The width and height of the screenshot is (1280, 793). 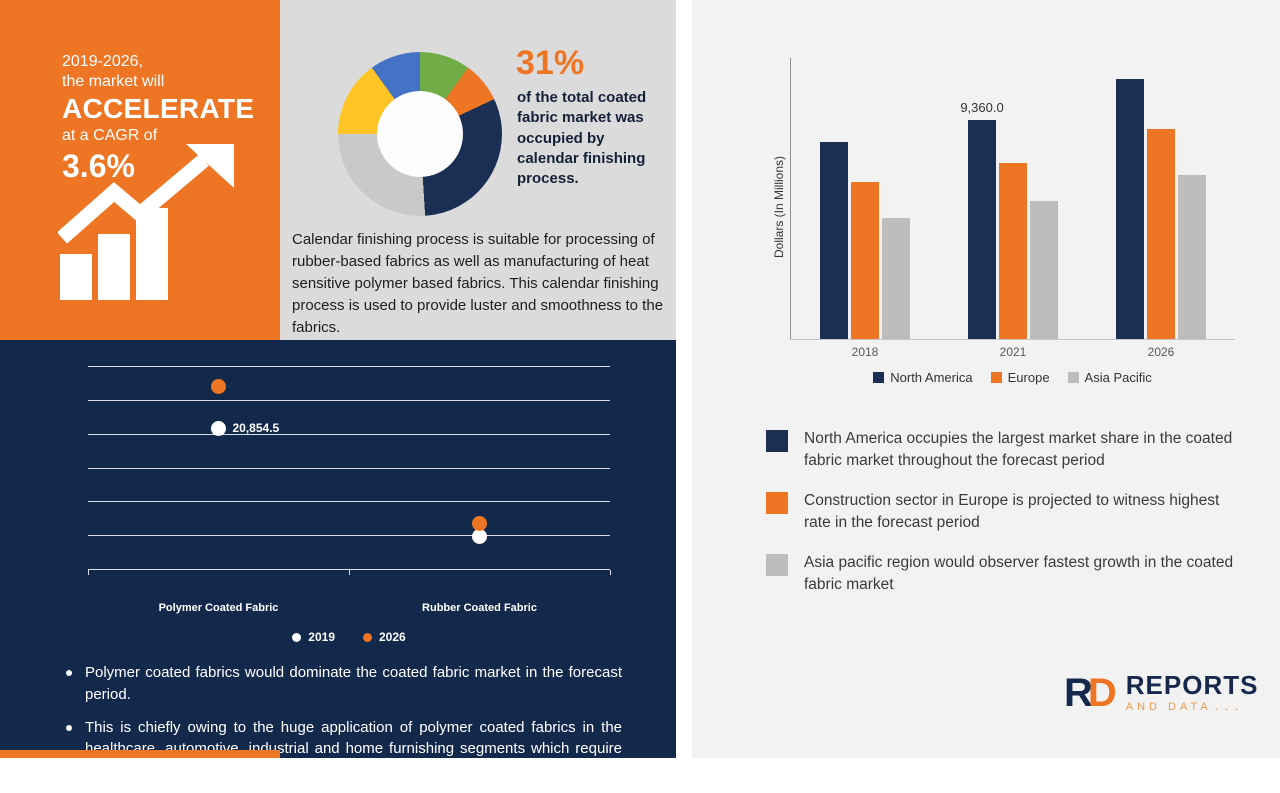 I want to click on bar-asia-pacific-2021, so click(x=1044, y=269).